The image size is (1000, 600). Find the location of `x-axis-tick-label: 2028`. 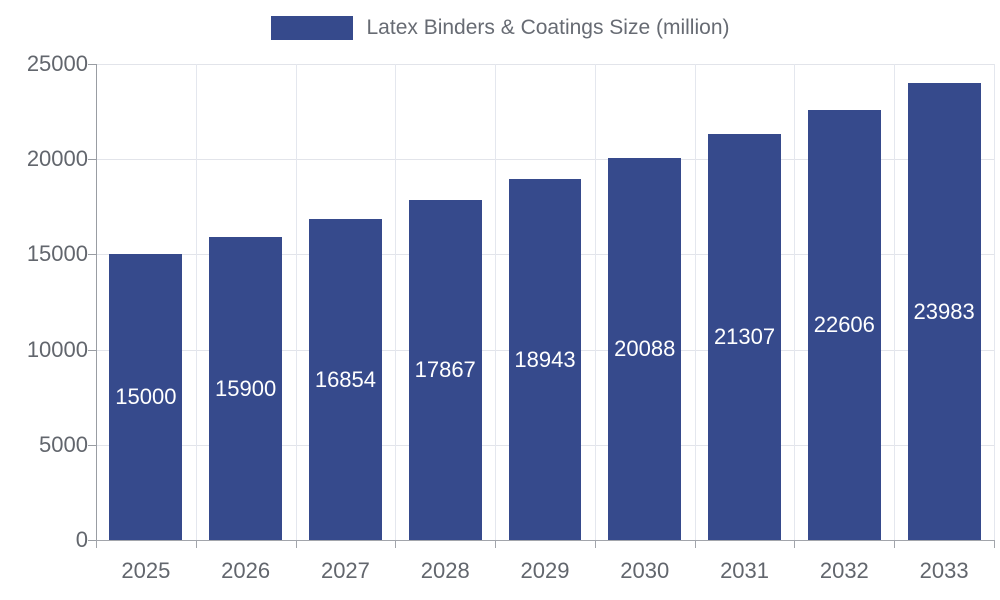

x-axis-tick-label: 2028 is located at coordinates (445, 570).